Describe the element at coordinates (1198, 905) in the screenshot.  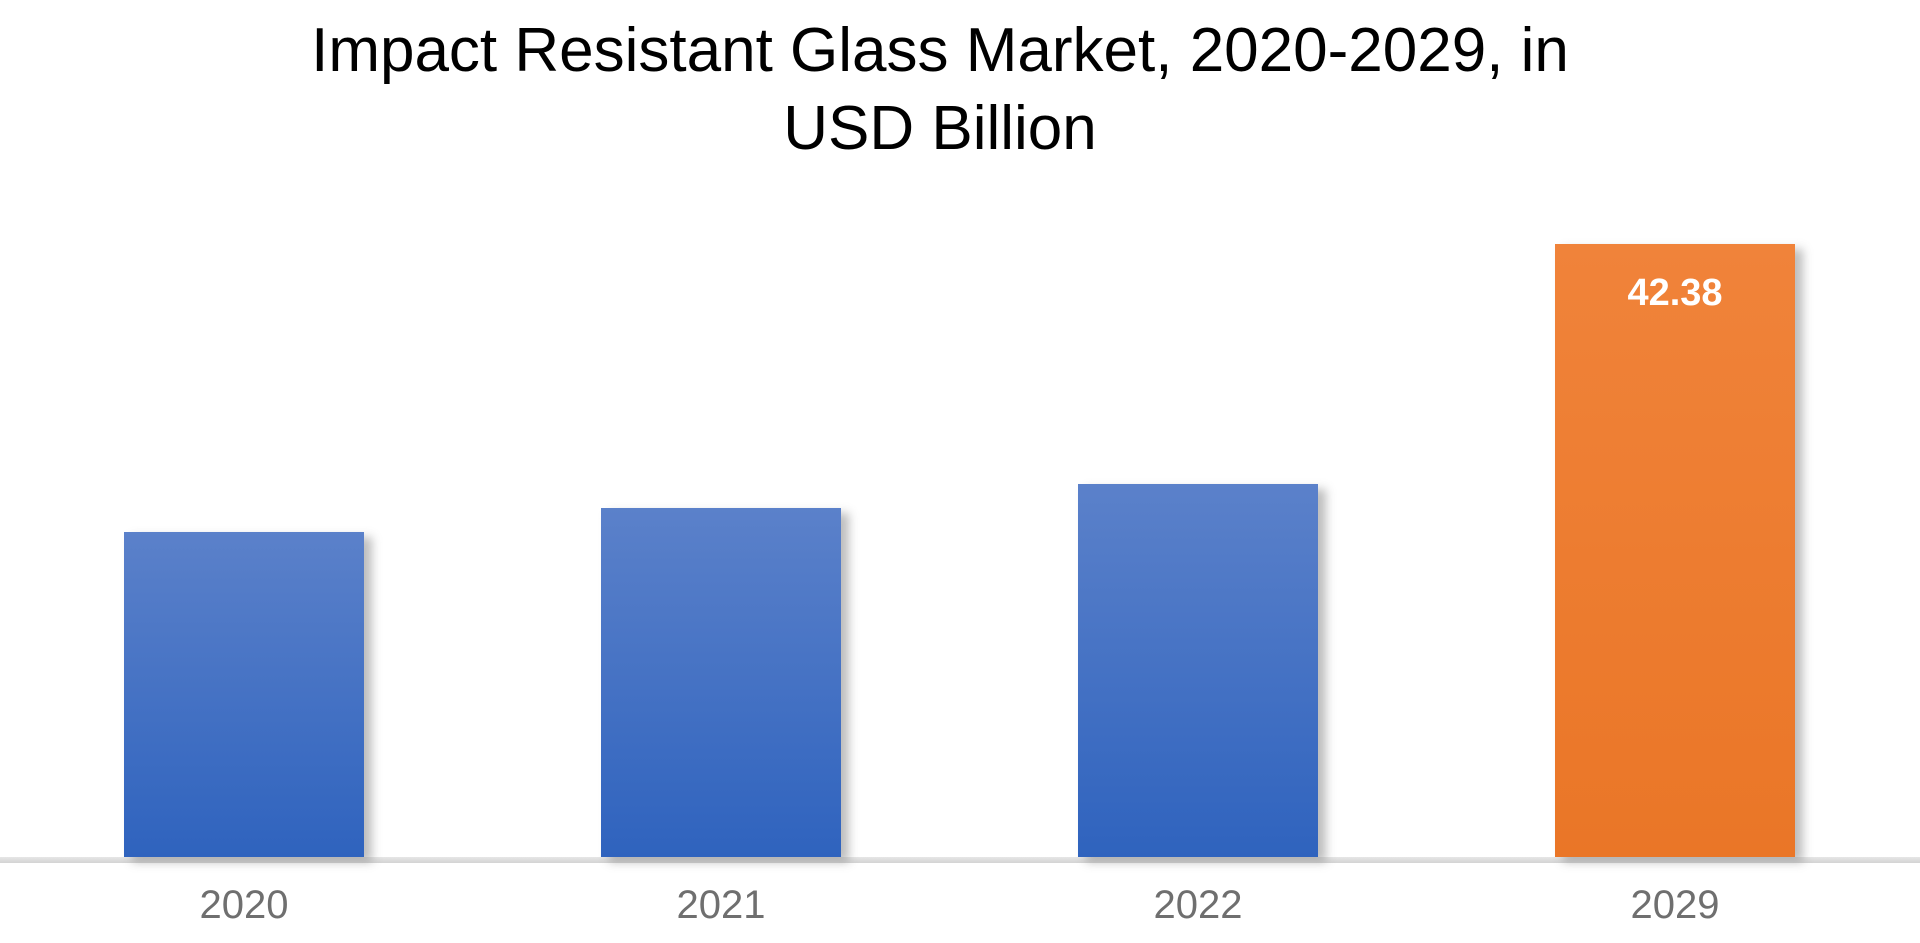
I see `x-tick-label-2022: 2022` at that location.